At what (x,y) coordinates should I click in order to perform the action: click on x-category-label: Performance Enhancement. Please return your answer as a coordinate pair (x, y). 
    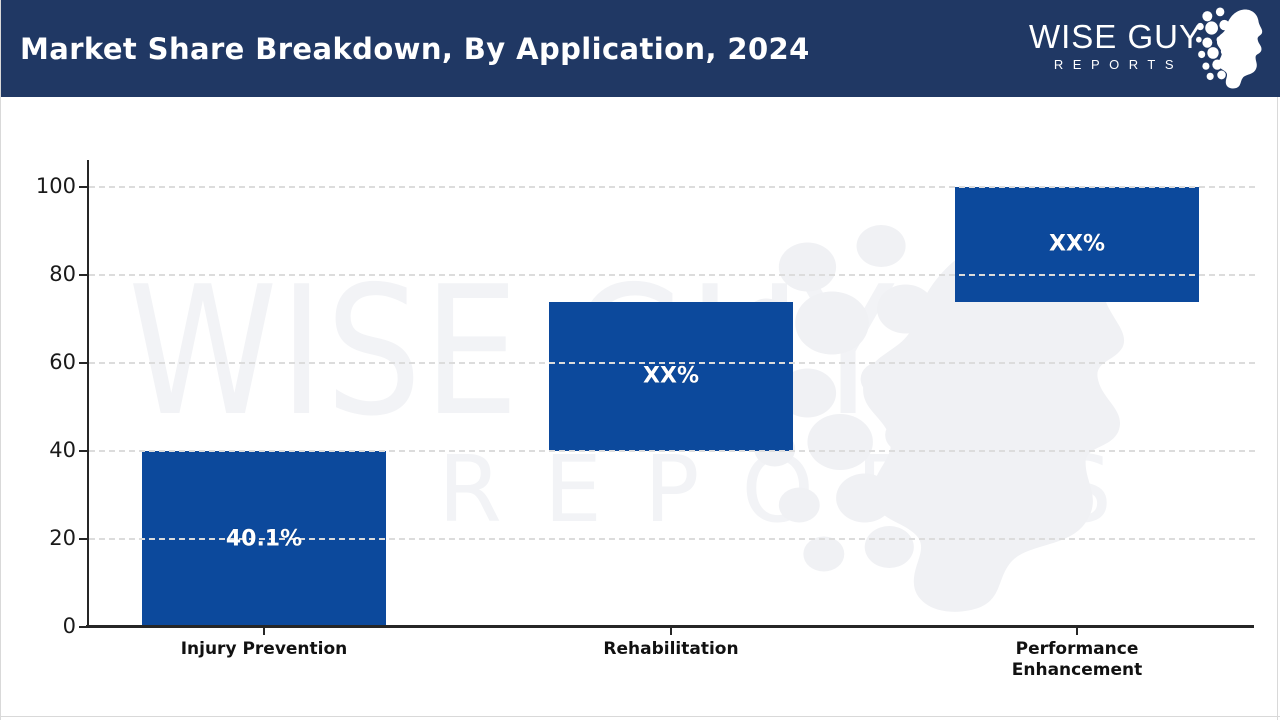
    Looking at the image, I should click on (1077, 660).